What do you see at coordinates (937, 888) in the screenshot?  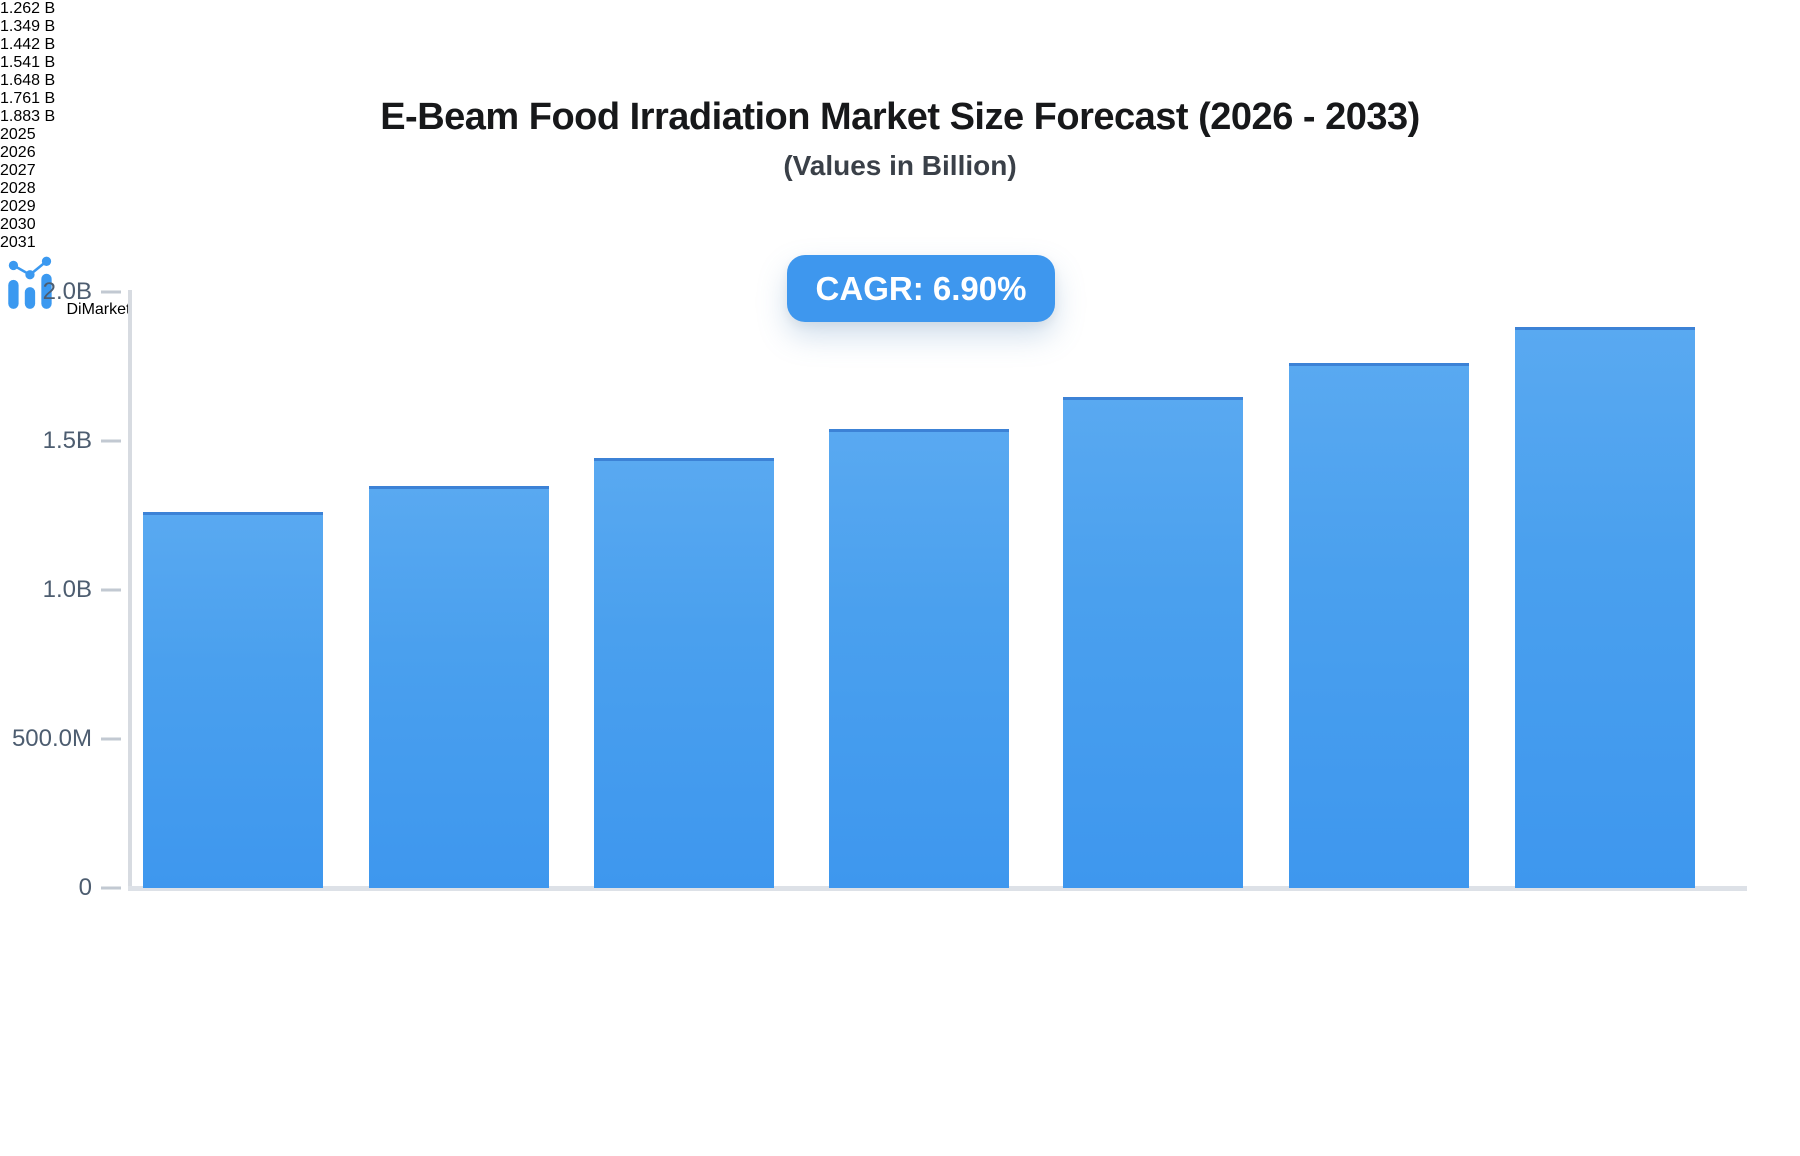 I see `x-axis-line` at bounding box center [937, 888].